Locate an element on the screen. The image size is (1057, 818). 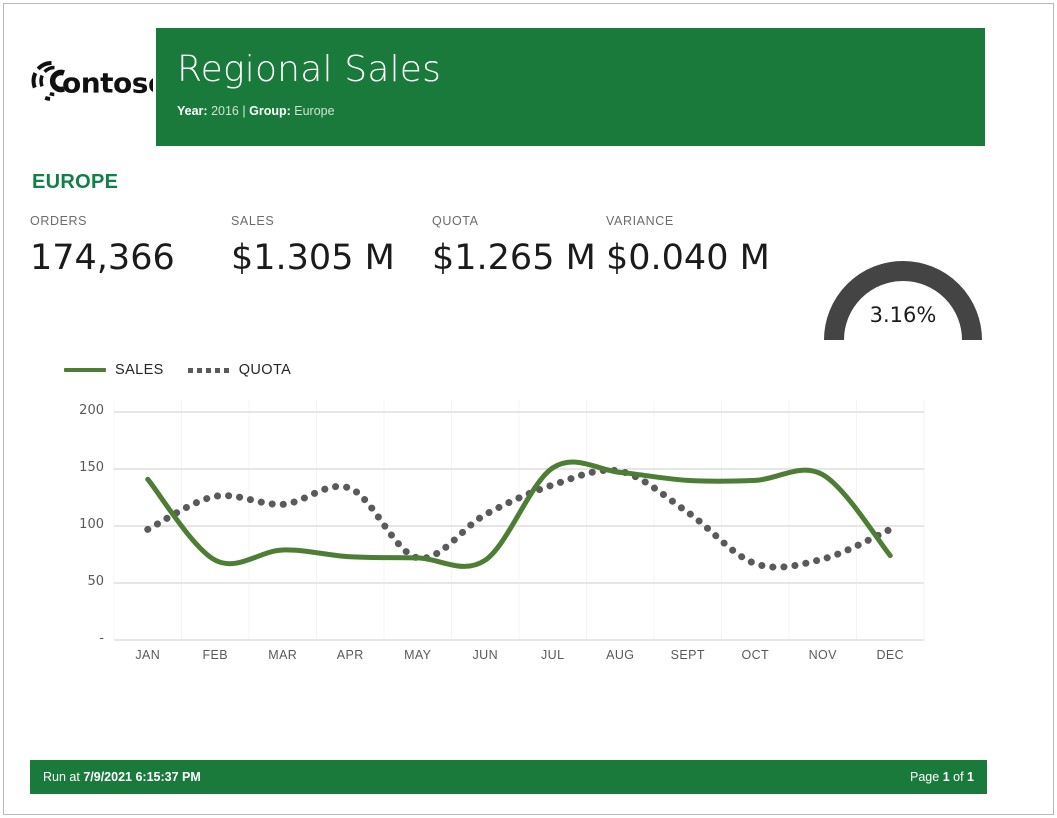
kpi-sales: SALES $1.305 M is located at coordinates (313, 246).